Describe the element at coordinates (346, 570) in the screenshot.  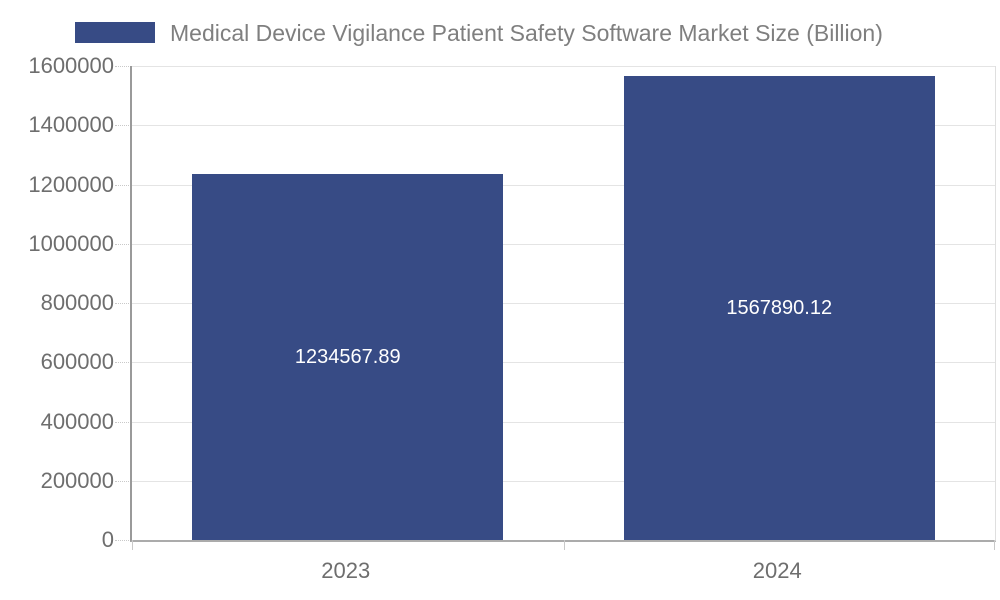
I see `x-tick-label-2023: 2023` at that location.